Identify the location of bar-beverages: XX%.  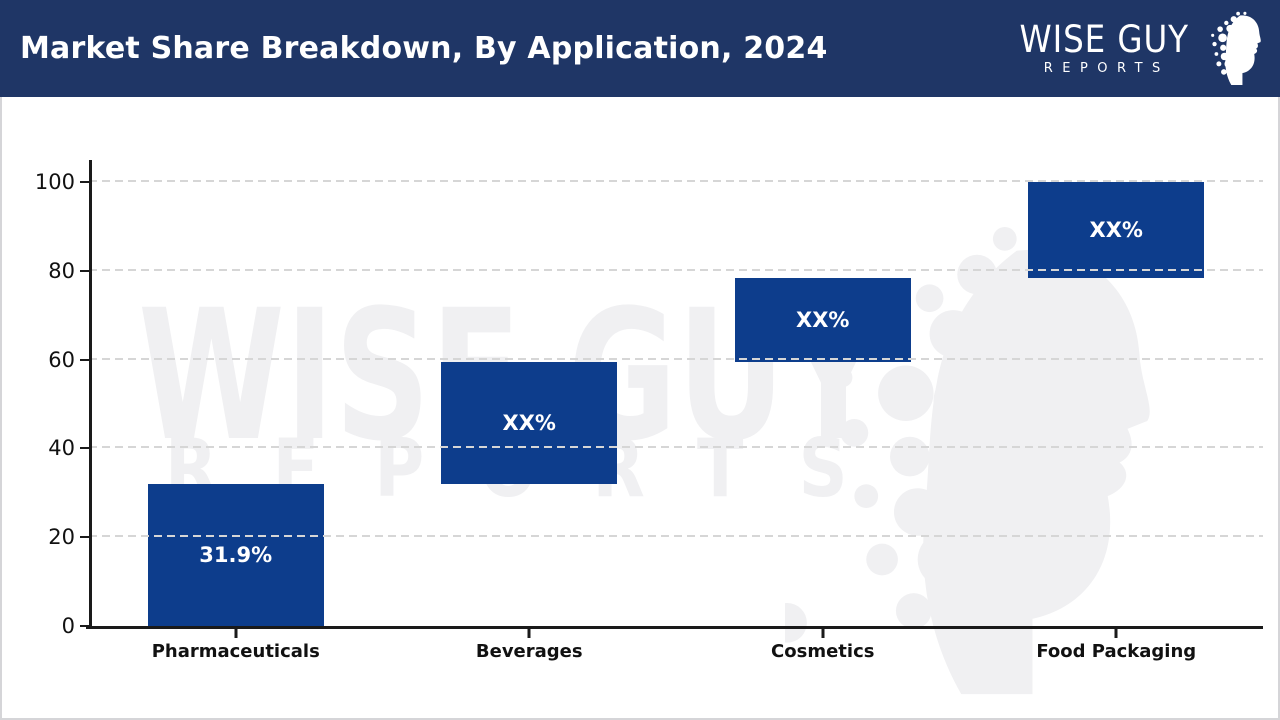
(529, 423).